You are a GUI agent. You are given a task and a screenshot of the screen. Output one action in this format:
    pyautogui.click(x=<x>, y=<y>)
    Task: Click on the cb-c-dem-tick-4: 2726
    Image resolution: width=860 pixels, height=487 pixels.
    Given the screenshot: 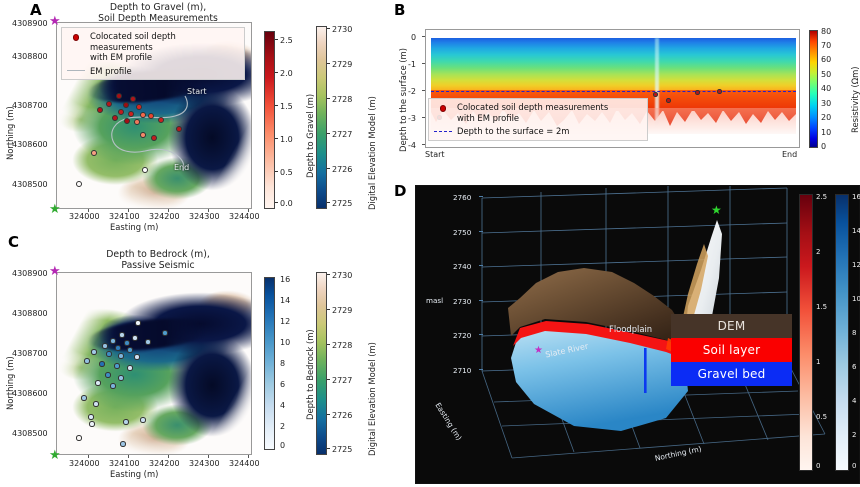 What is the action you would take?
    pyautogui.click(x=342, y=415)
    